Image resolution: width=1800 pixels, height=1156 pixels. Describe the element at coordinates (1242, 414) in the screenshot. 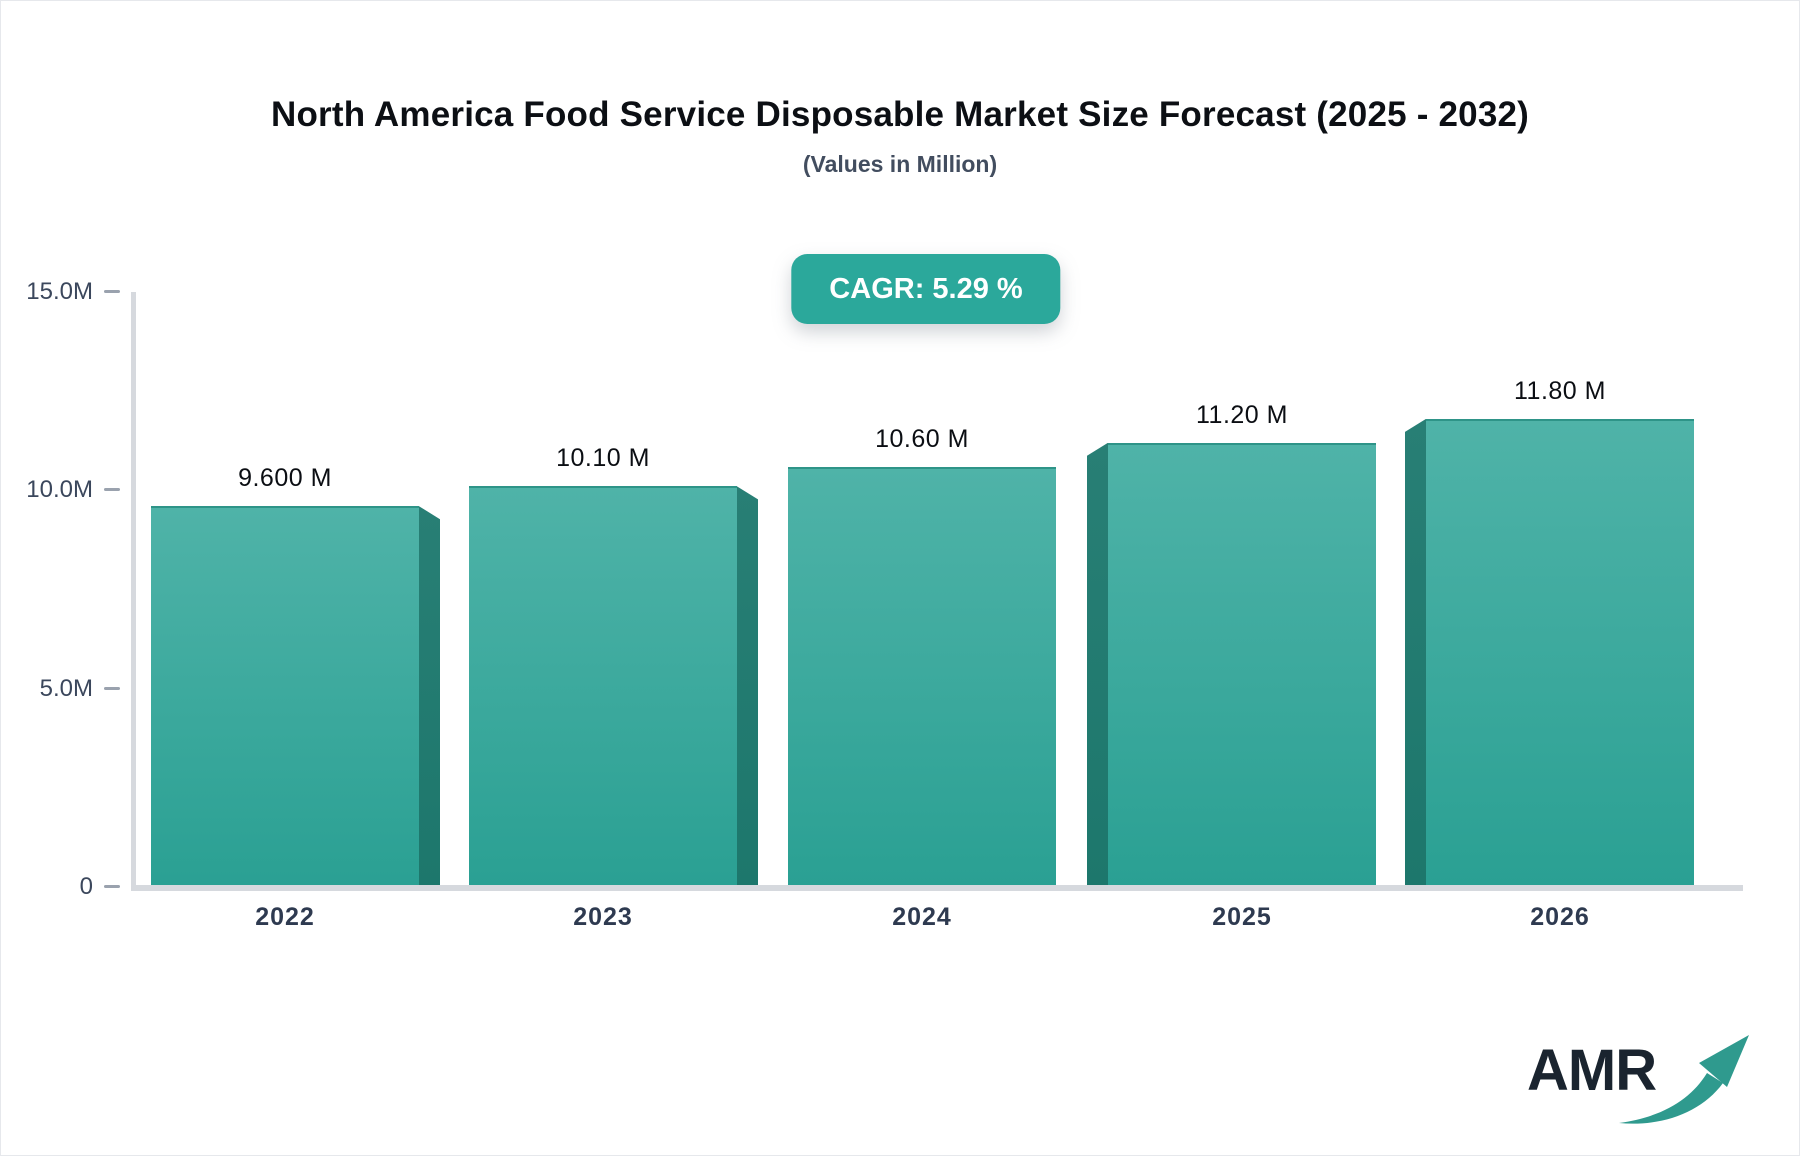

I see `bar-value-label: 11.20 M` at that location.